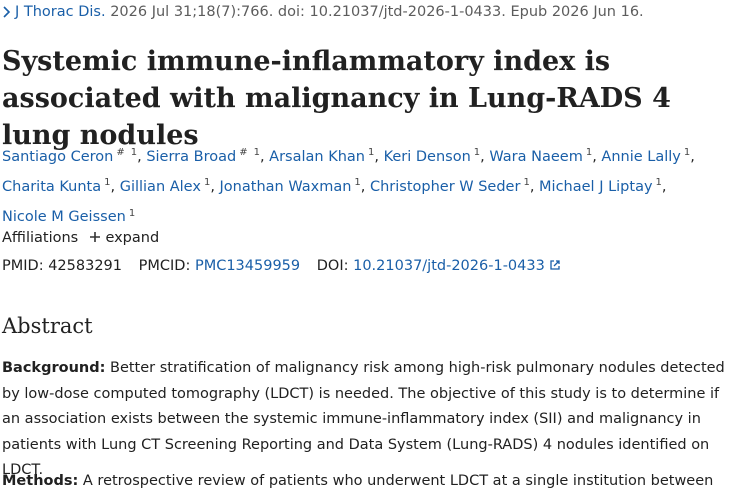 Image resolution: width=750 pixels, height=500 pixels. Describe the element at coordinates (64, 217) in the screenshot. I see `author-name: Nicole M Geissen` at that location.